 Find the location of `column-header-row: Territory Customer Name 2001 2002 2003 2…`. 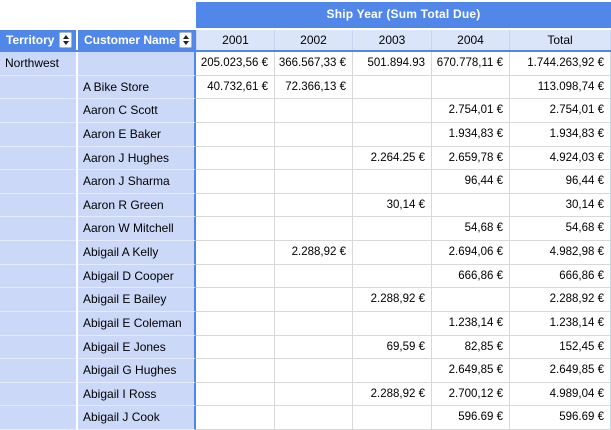

column-header-row: Territory Customer Name 2001 2002 2003 2… is located at coordinates (305, 40).